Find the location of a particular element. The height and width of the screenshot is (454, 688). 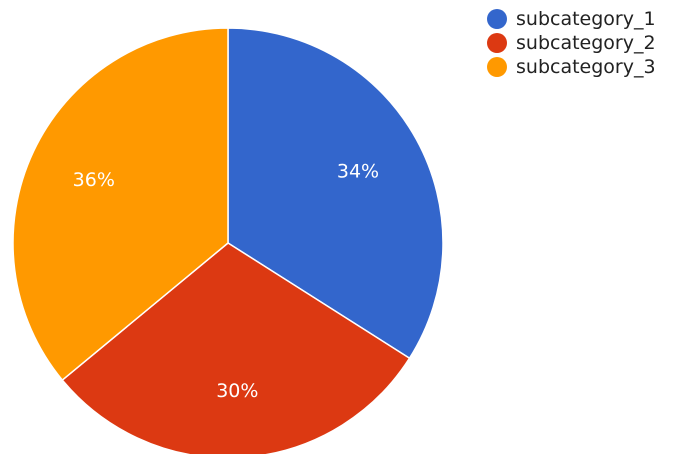

legend-item-subcategory_2: subcategory_2 is located at coordinates (571, 43).